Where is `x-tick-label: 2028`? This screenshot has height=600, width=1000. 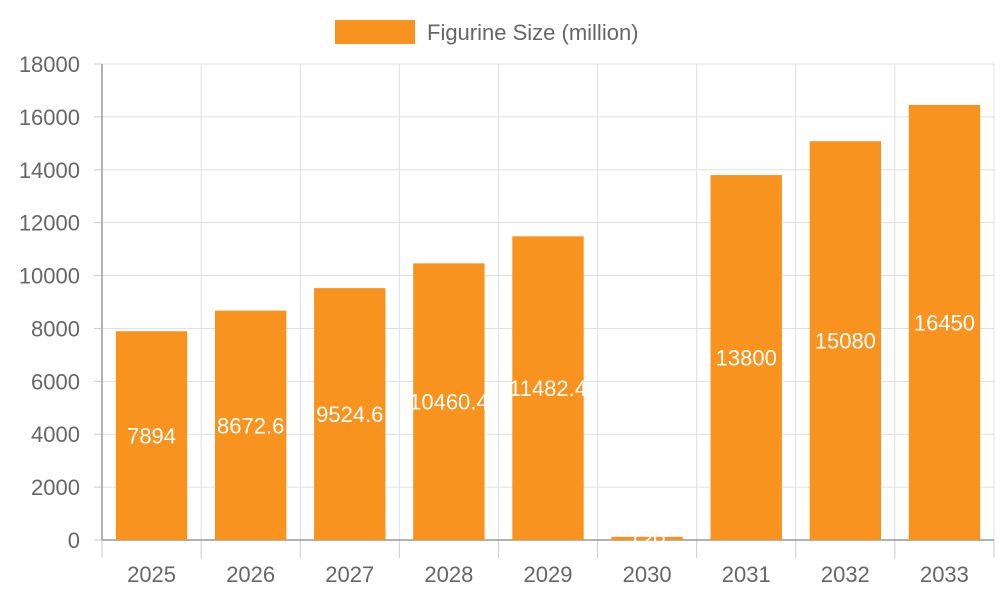
x-tick-label: 2028 is located at coordinates (448, 574).